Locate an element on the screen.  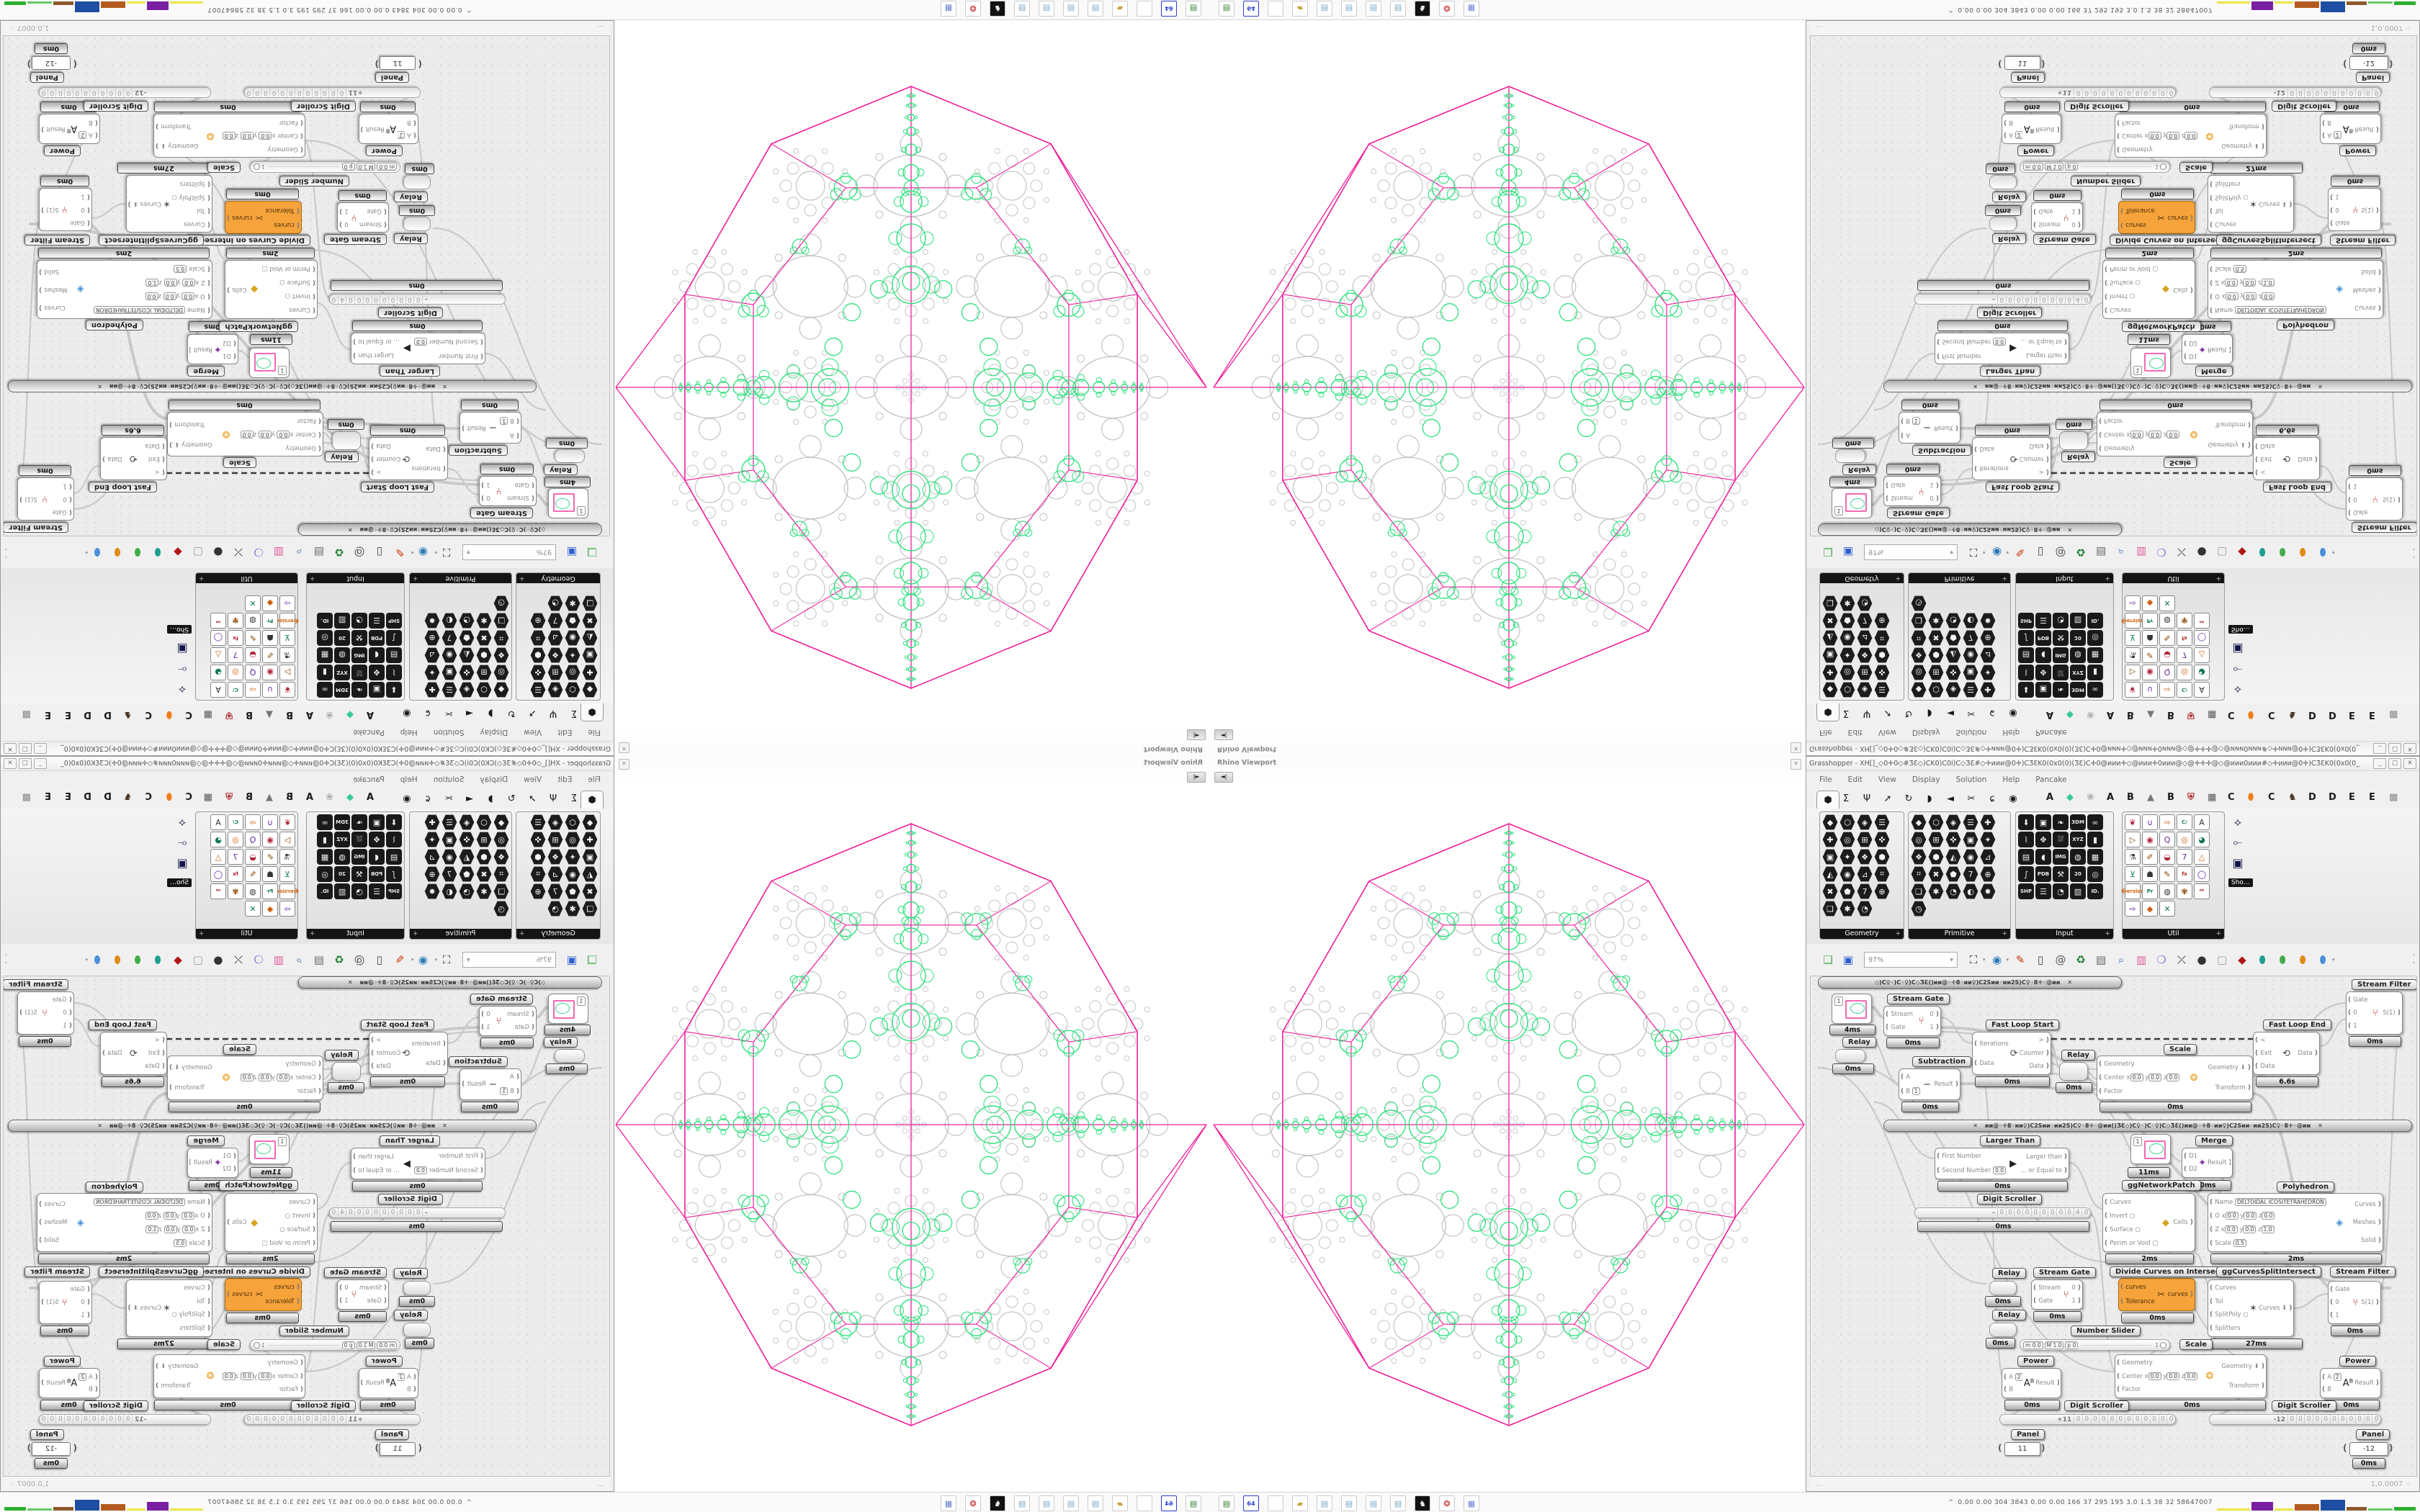
node-tag-stream-filter: Stream Filter is located at coordinates (2363, 240).